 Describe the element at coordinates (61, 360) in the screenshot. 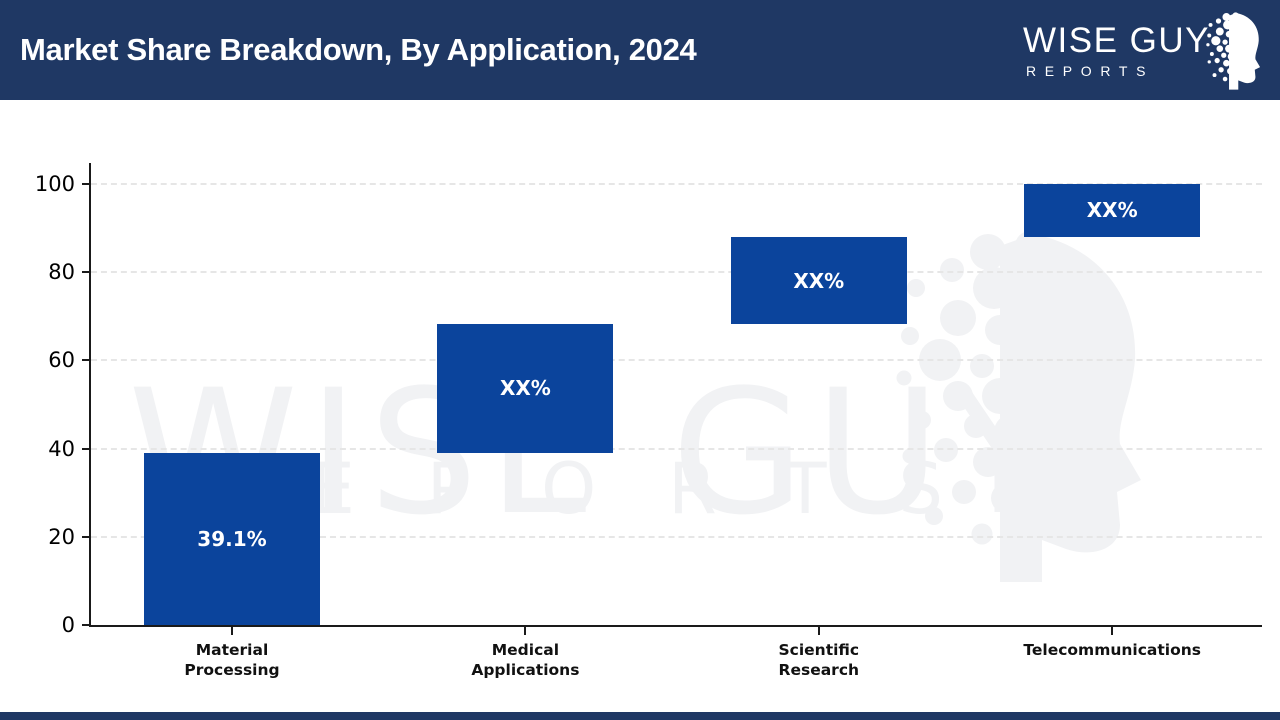

I see `y-axis-label-60: 60` at that location.